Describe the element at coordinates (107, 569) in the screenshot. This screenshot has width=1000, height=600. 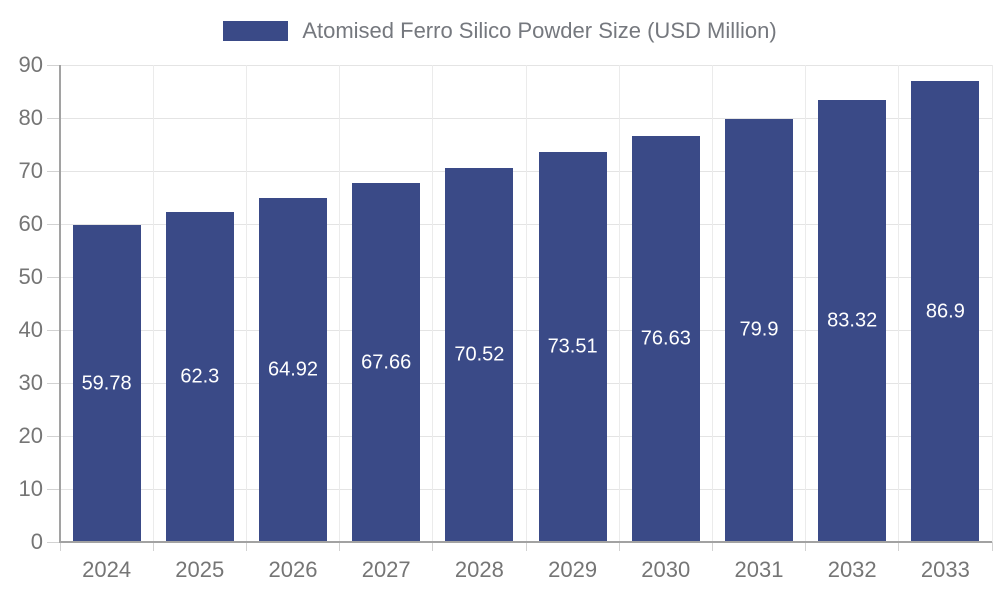
I see `x-axis-tick-label: 2024` at that location.